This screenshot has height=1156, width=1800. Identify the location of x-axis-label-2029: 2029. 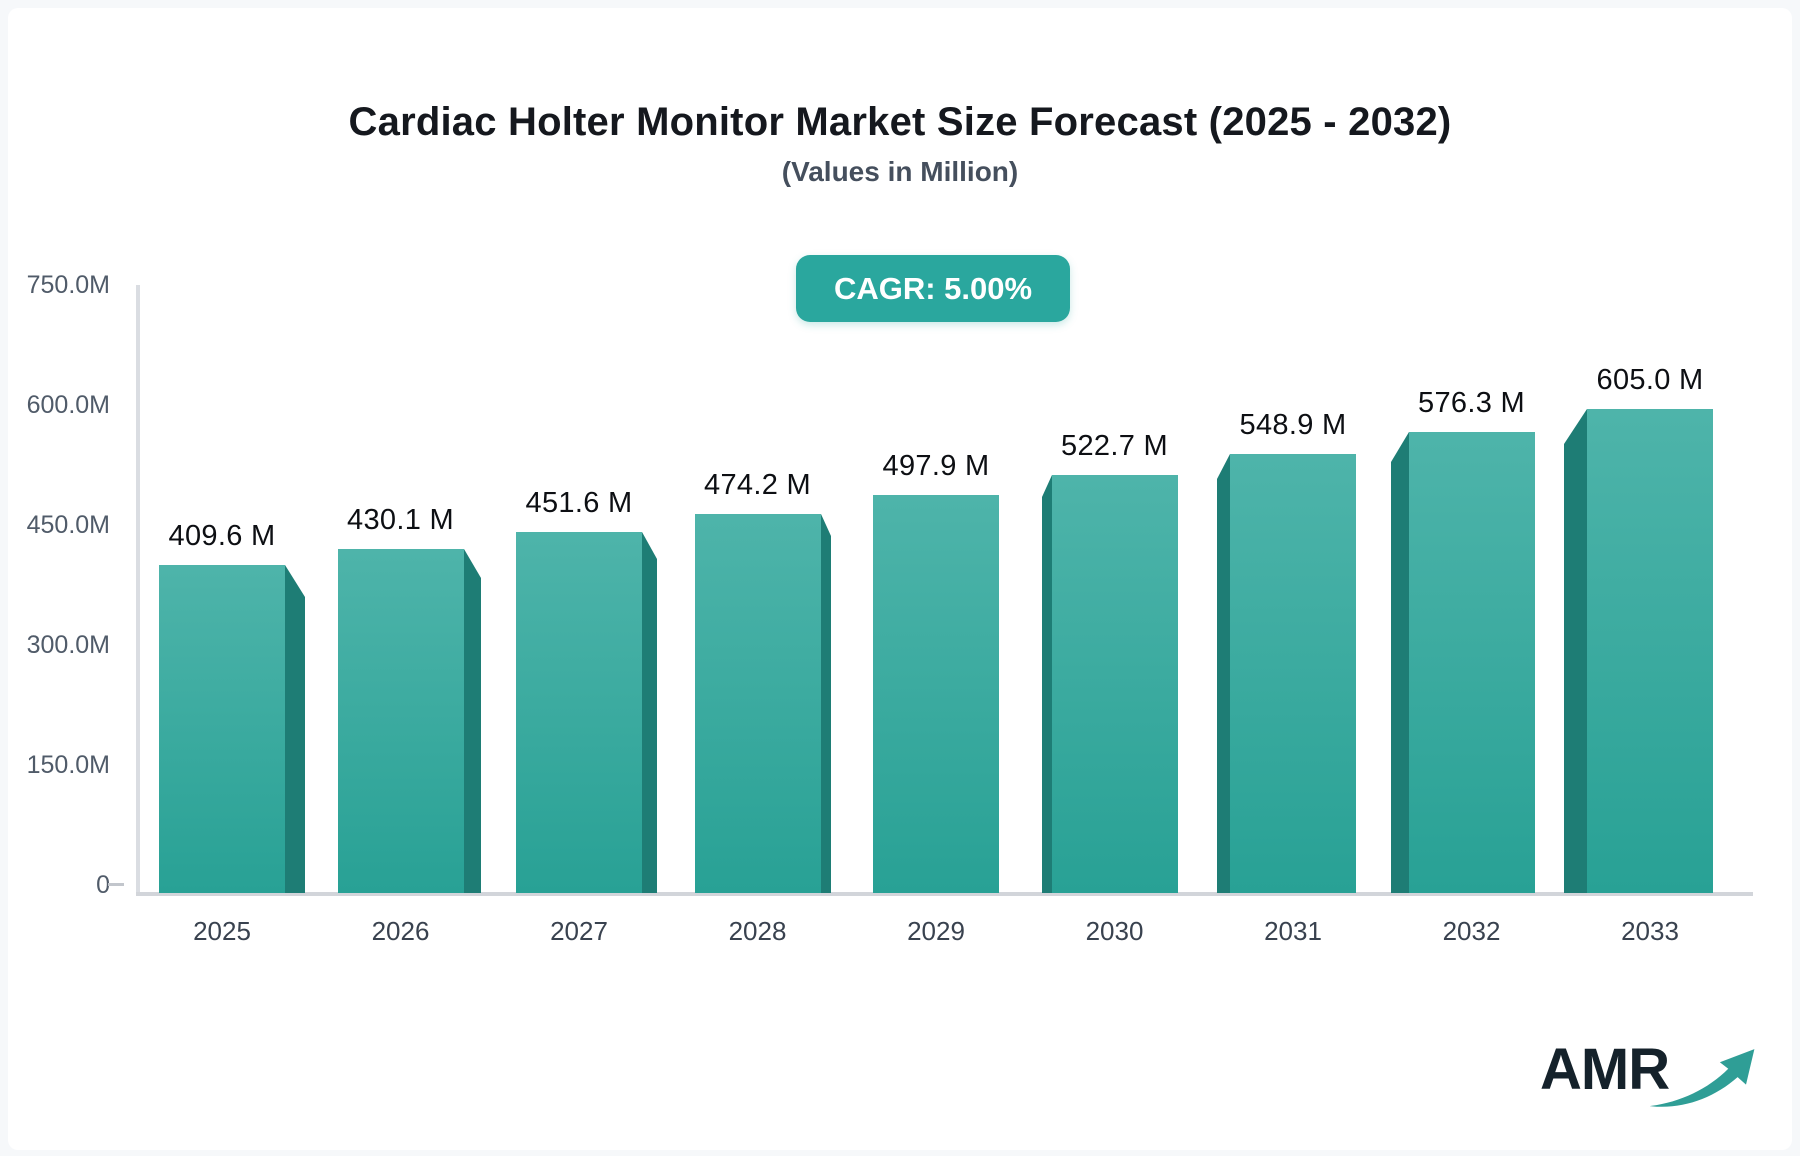
(936, 931).